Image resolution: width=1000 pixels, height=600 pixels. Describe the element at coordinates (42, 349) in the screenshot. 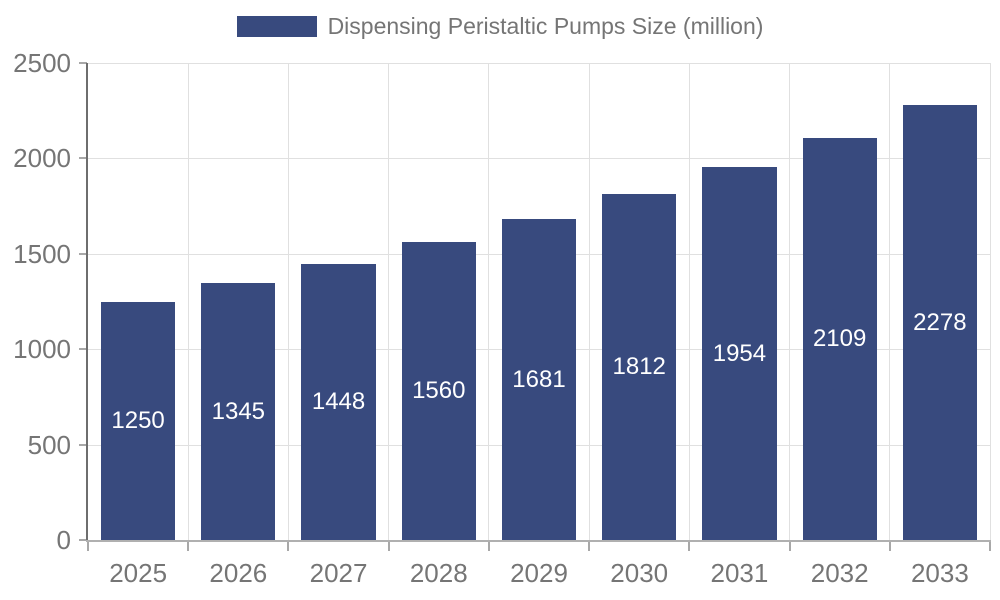

I see `y-tick-label: 1000` at that location.